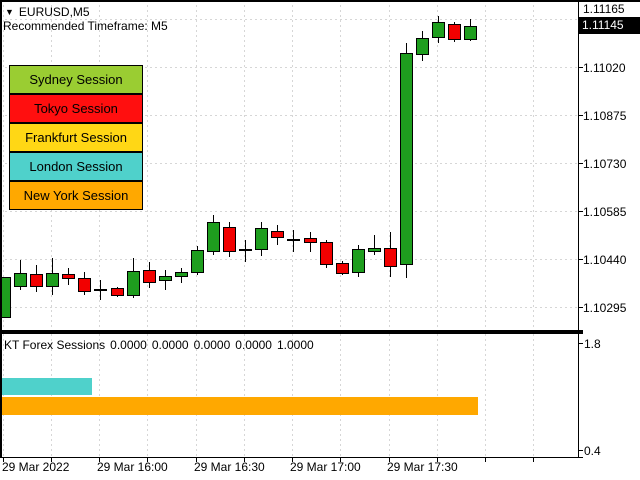 This screenshot has height=480, width=640. Describe the element at coordinates (54, 12) in the screenshot. I see `symbol-label: EURUSD,M5` at that location.